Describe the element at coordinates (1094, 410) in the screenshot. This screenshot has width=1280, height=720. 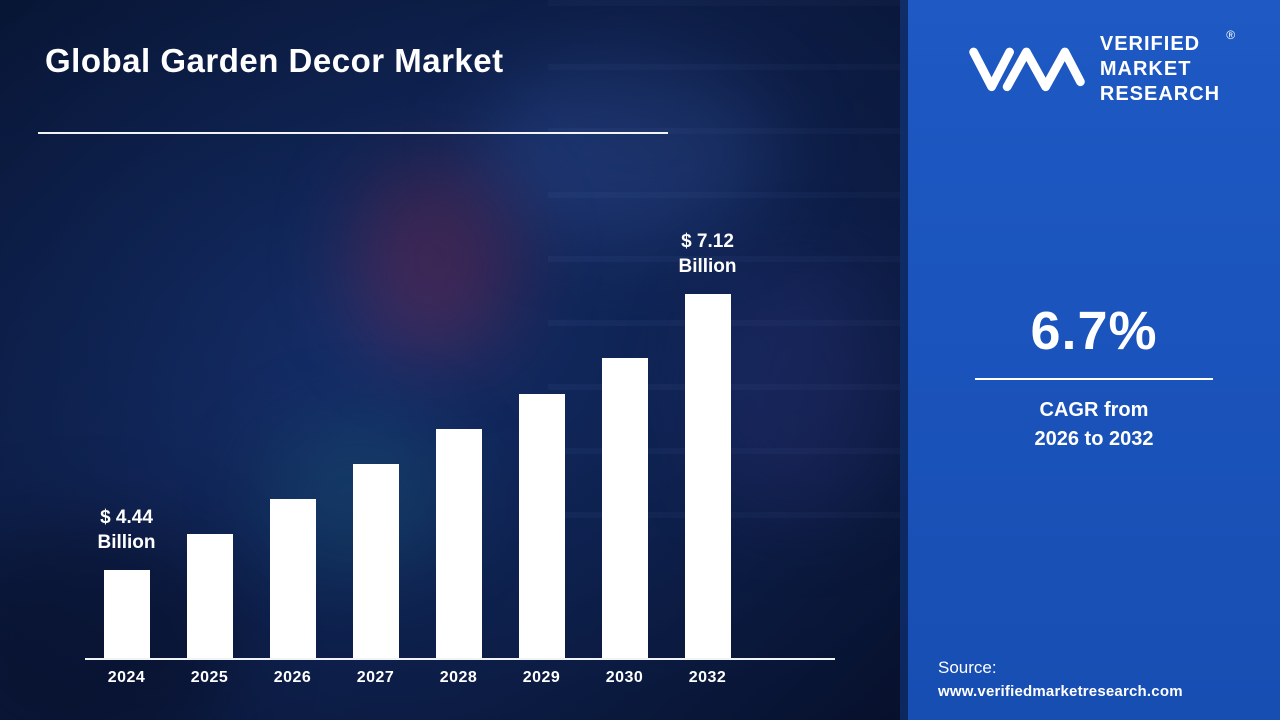
I see `cagr-label-line1: CAGR from` at that location.